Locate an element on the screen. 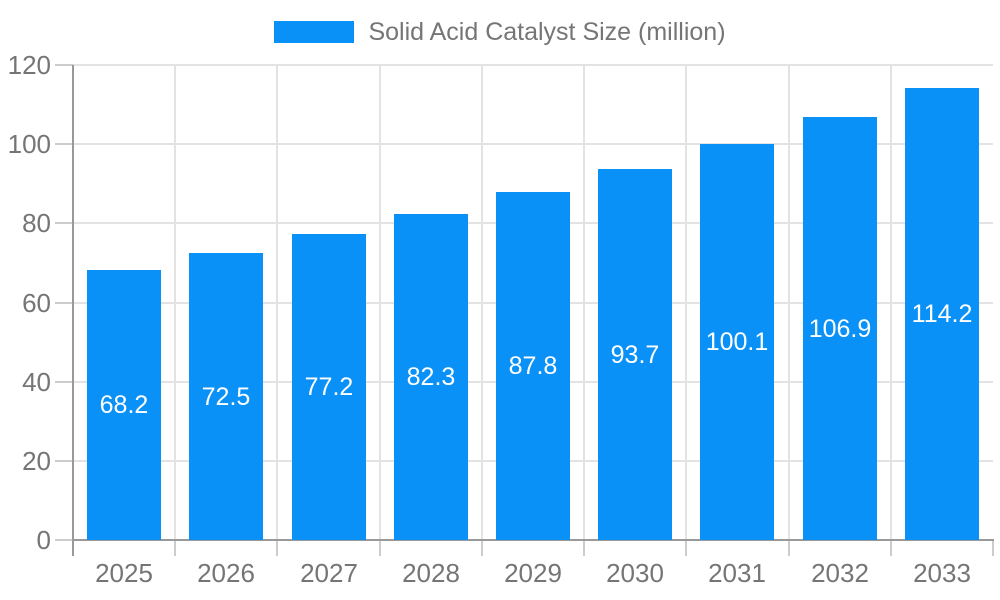 Image resolution: width=1000 pixels, height=600 pixels. bar-2029: 87.8 is located at coordinates (533, 366).